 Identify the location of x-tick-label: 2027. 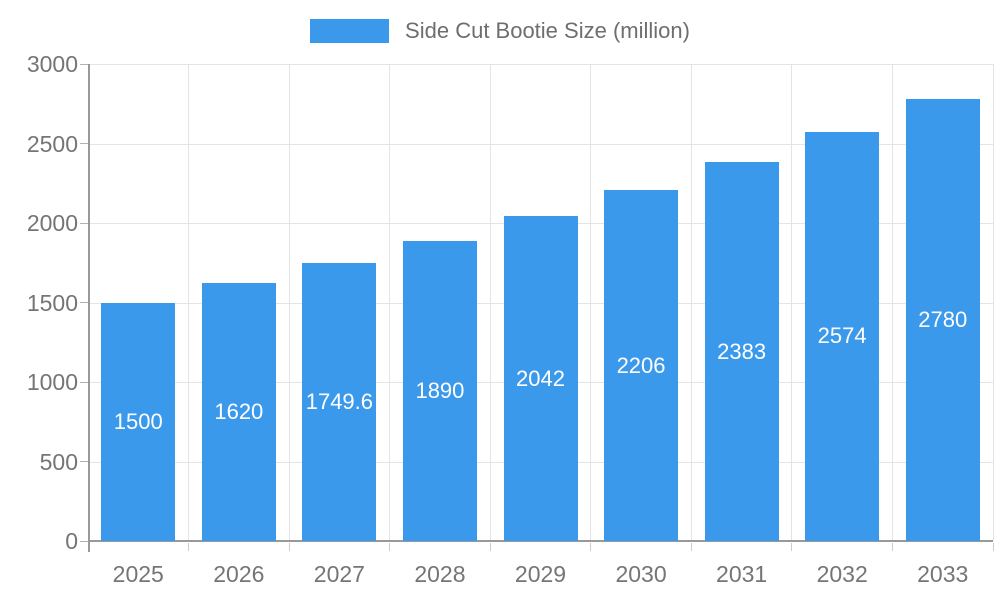
(339, 574).